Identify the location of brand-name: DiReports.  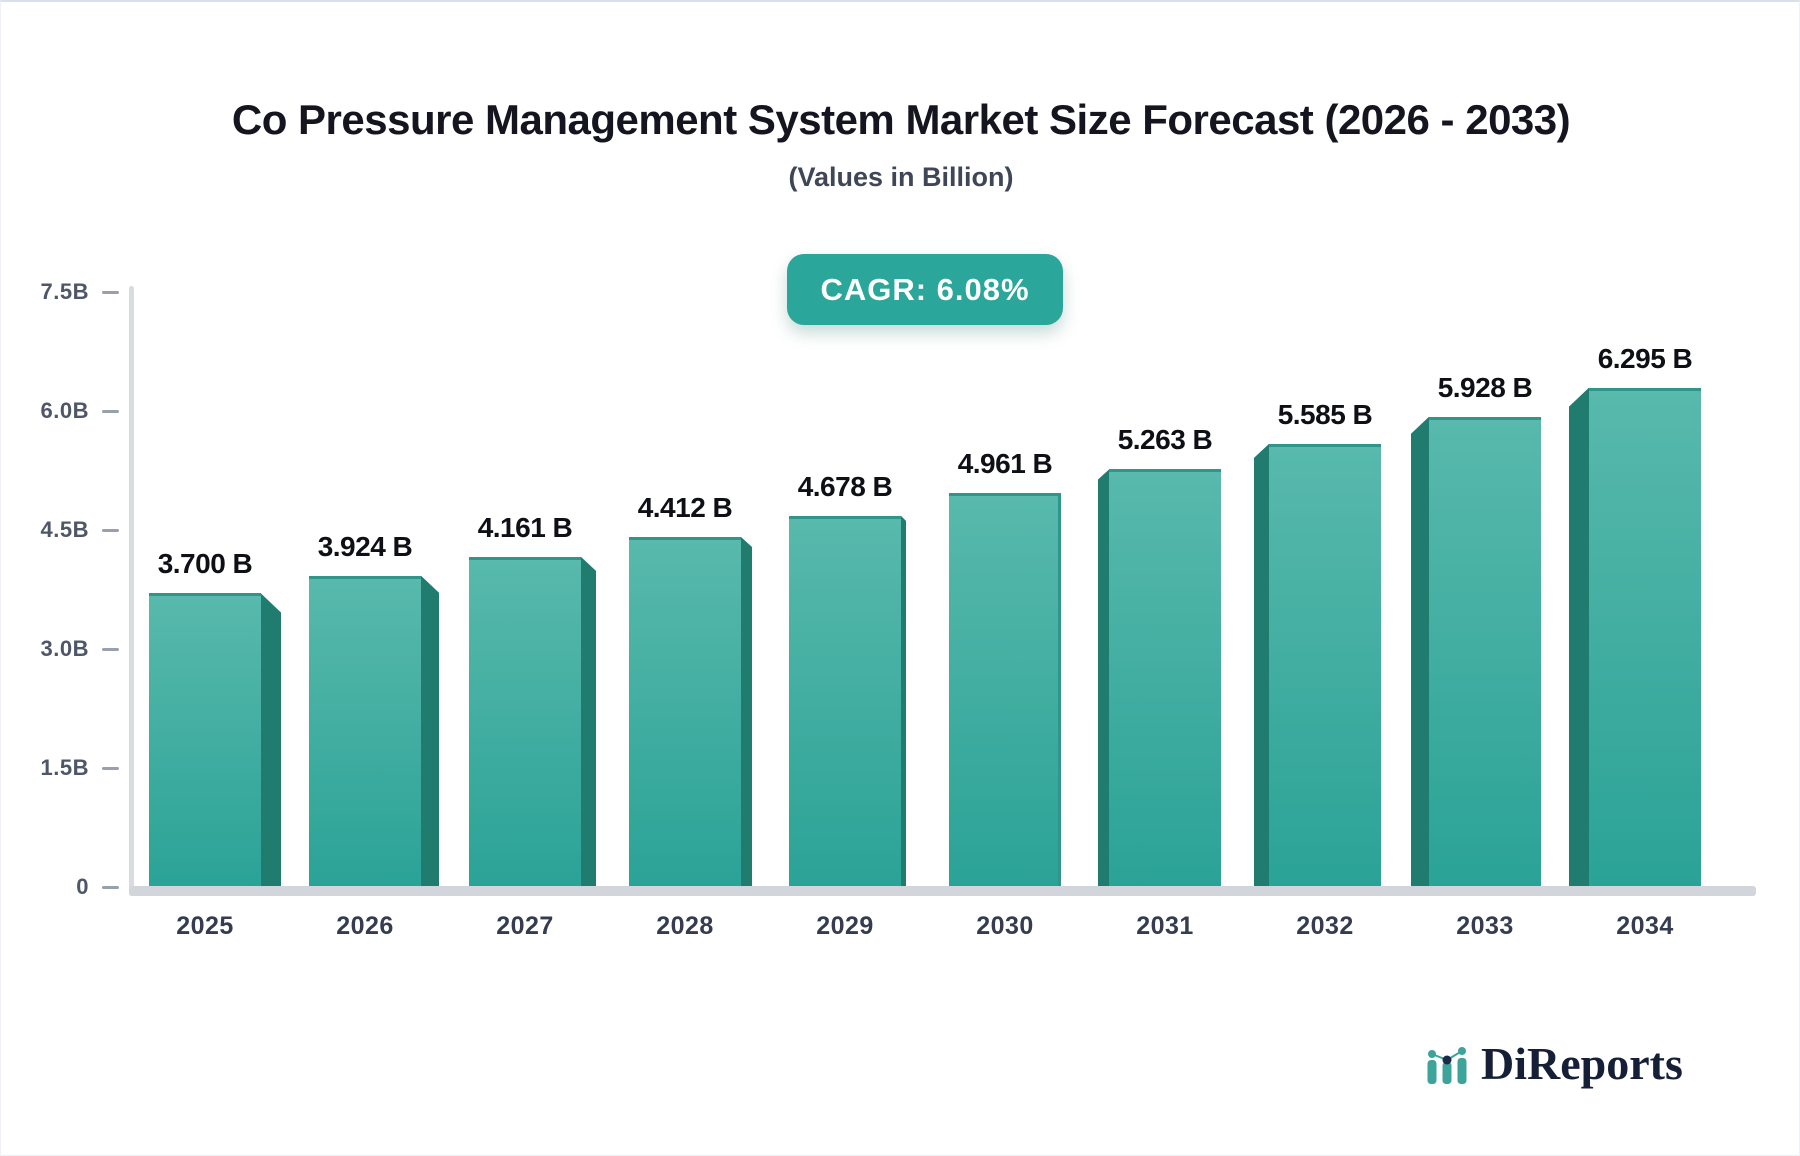
(1582, 1063).